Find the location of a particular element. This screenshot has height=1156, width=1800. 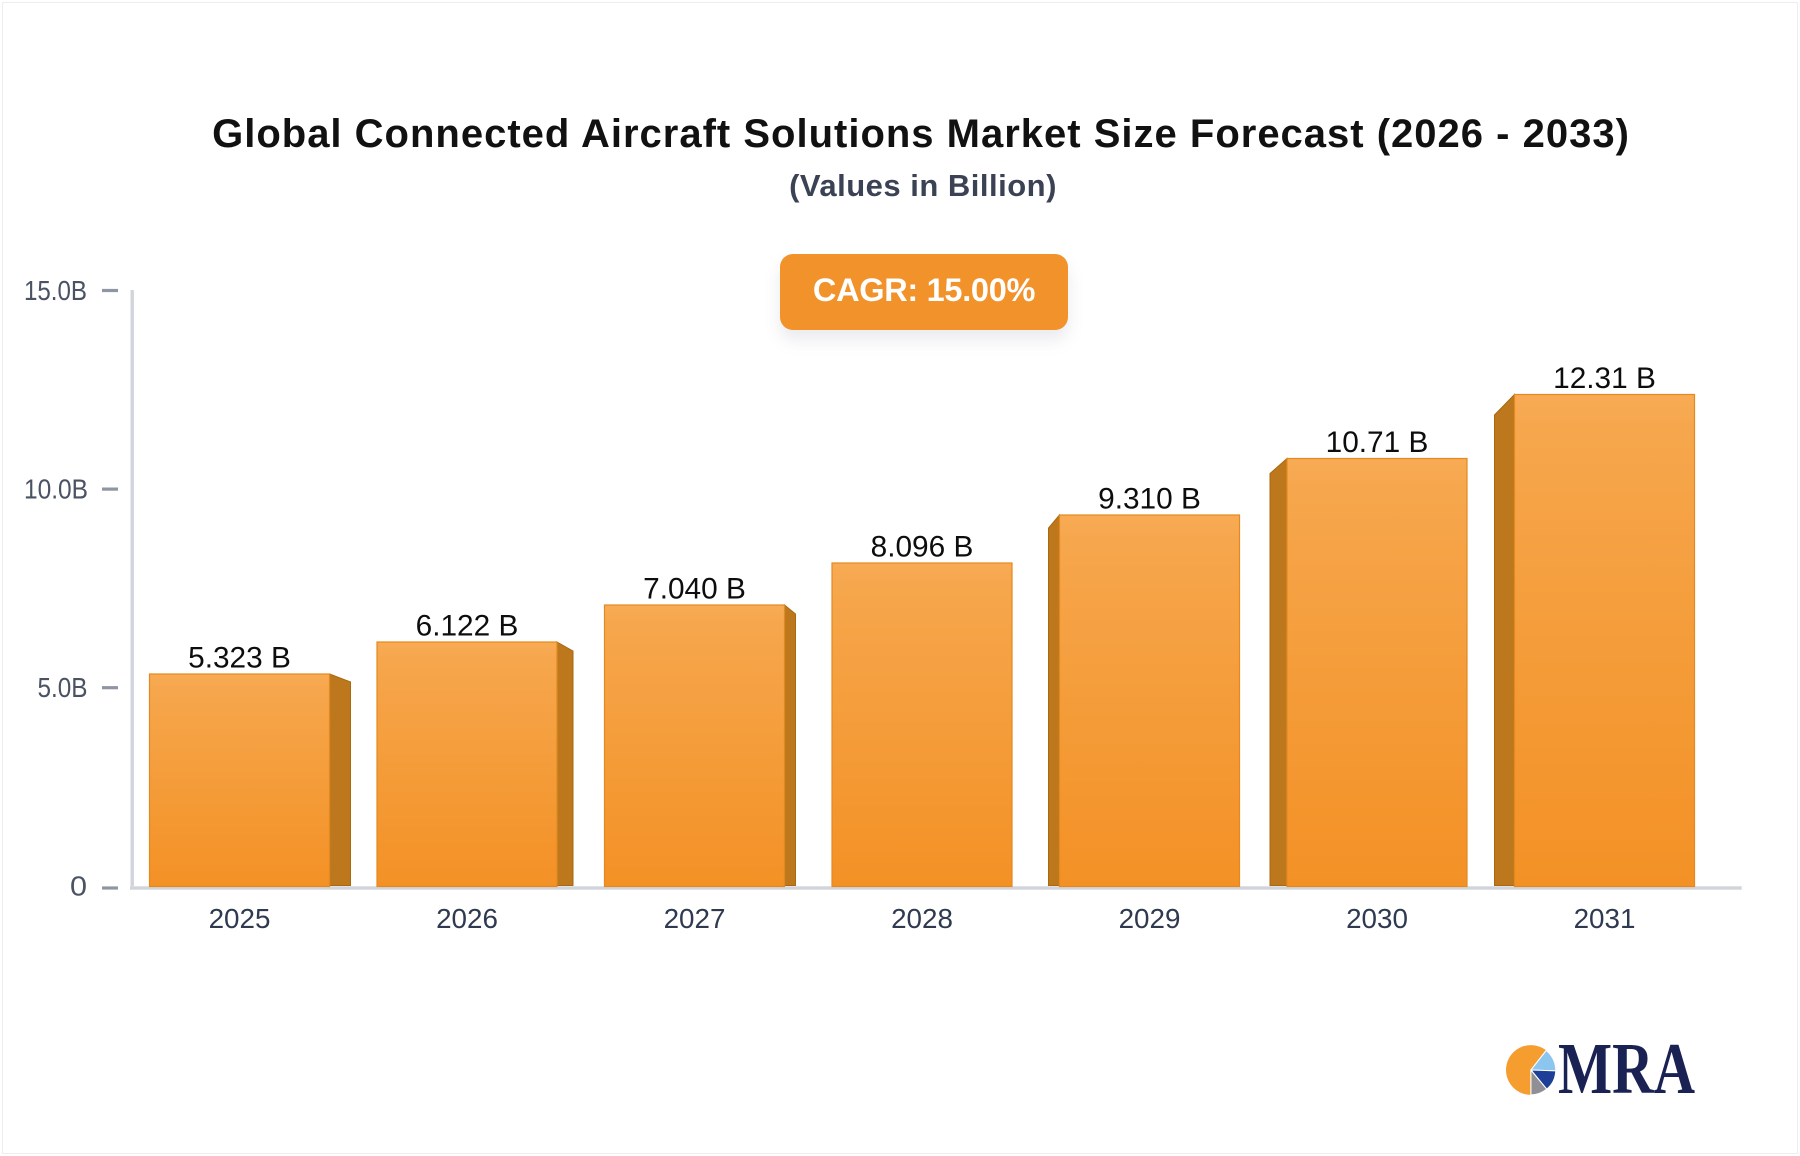

svg-text: 0 is located at coordinates (78, 886).